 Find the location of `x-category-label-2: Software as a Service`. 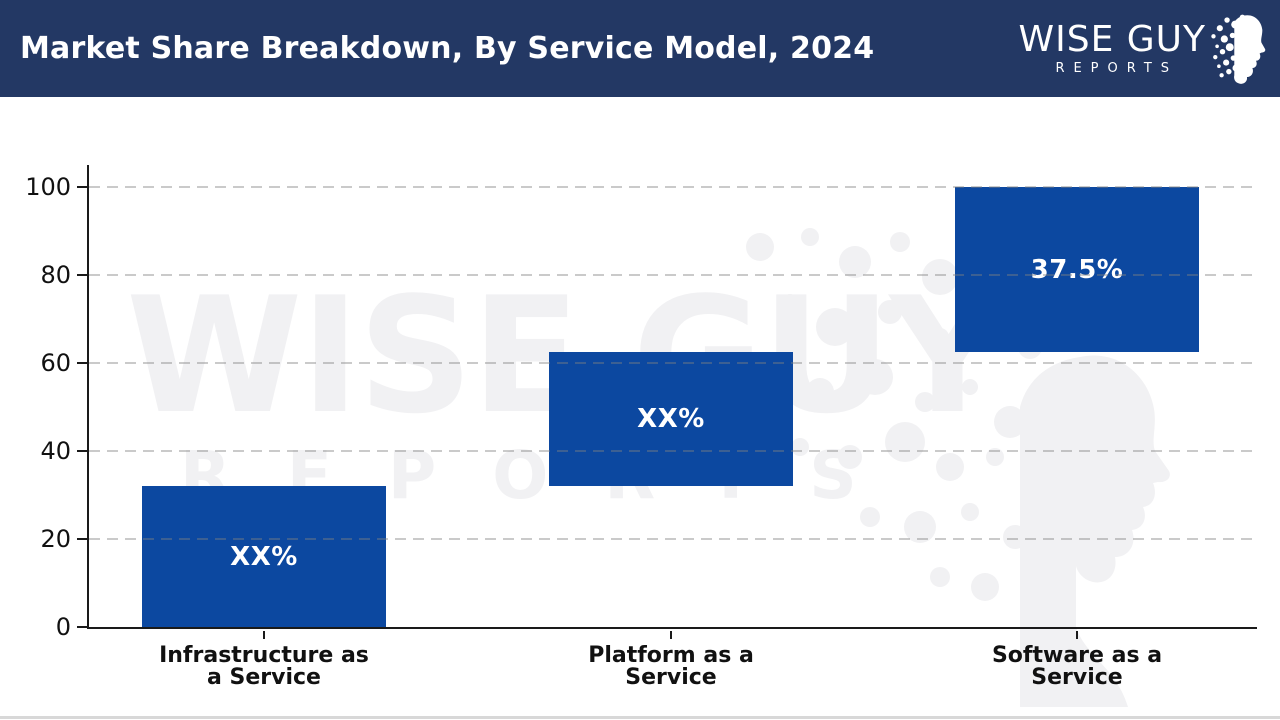

x-category-label-2: Software as a Service is located at coordinates (1077, 667).